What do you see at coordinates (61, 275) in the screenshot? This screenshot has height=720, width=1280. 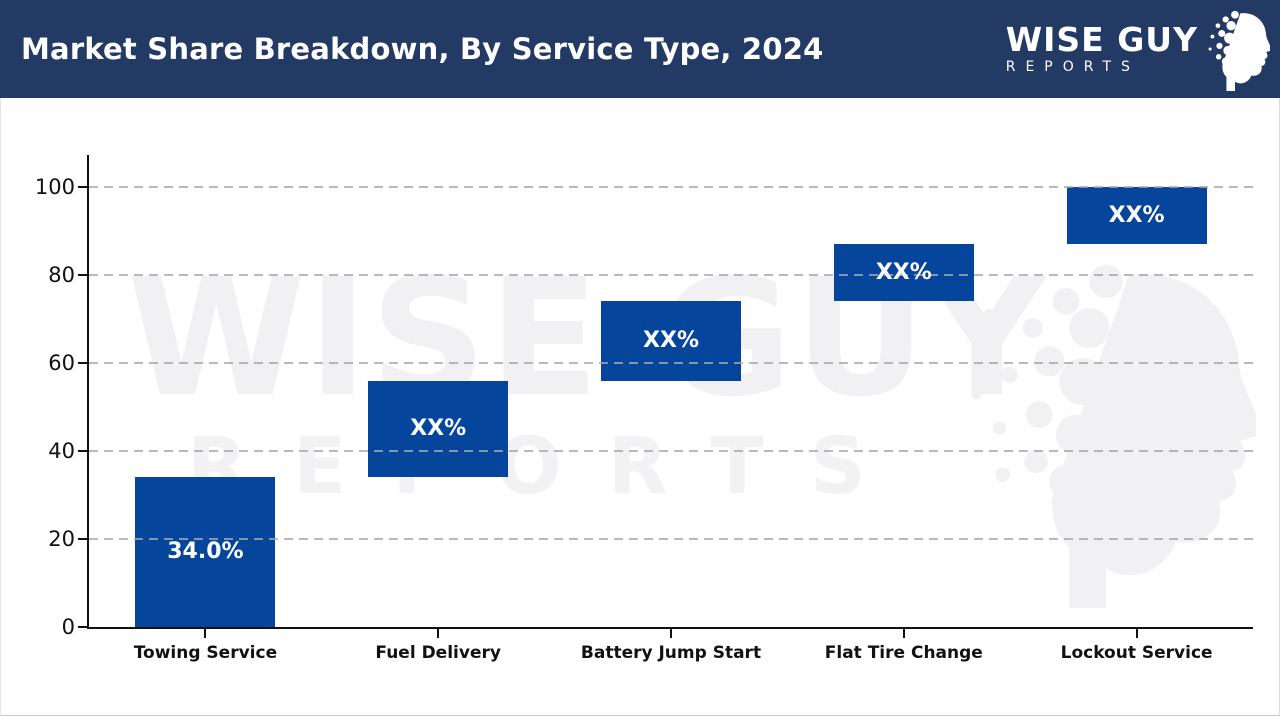 I see `y-tick-label: 80` at bounding box center [61, 275].